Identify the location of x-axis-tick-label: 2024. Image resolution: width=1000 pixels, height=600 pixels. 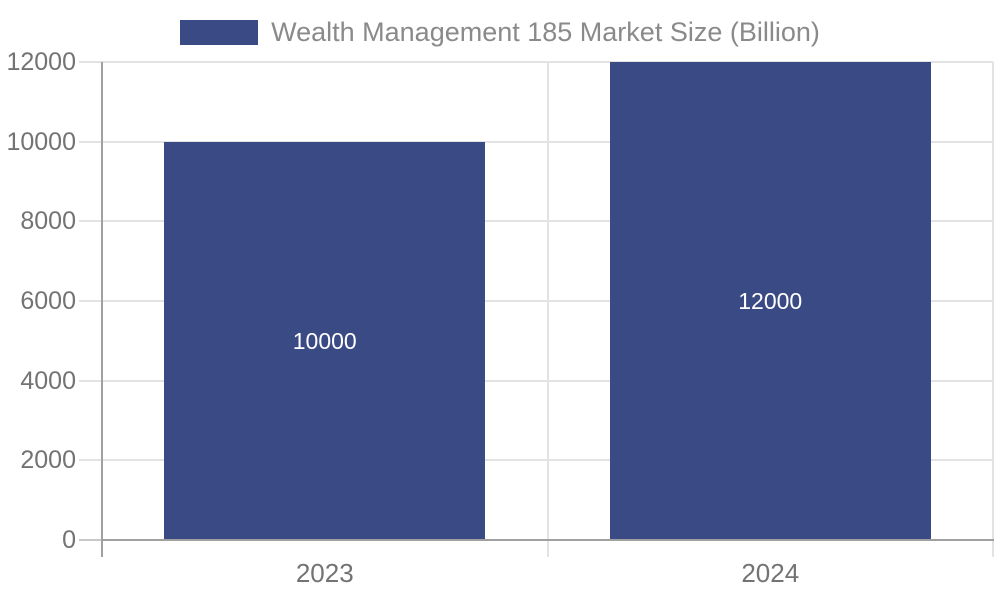
(770, 573).